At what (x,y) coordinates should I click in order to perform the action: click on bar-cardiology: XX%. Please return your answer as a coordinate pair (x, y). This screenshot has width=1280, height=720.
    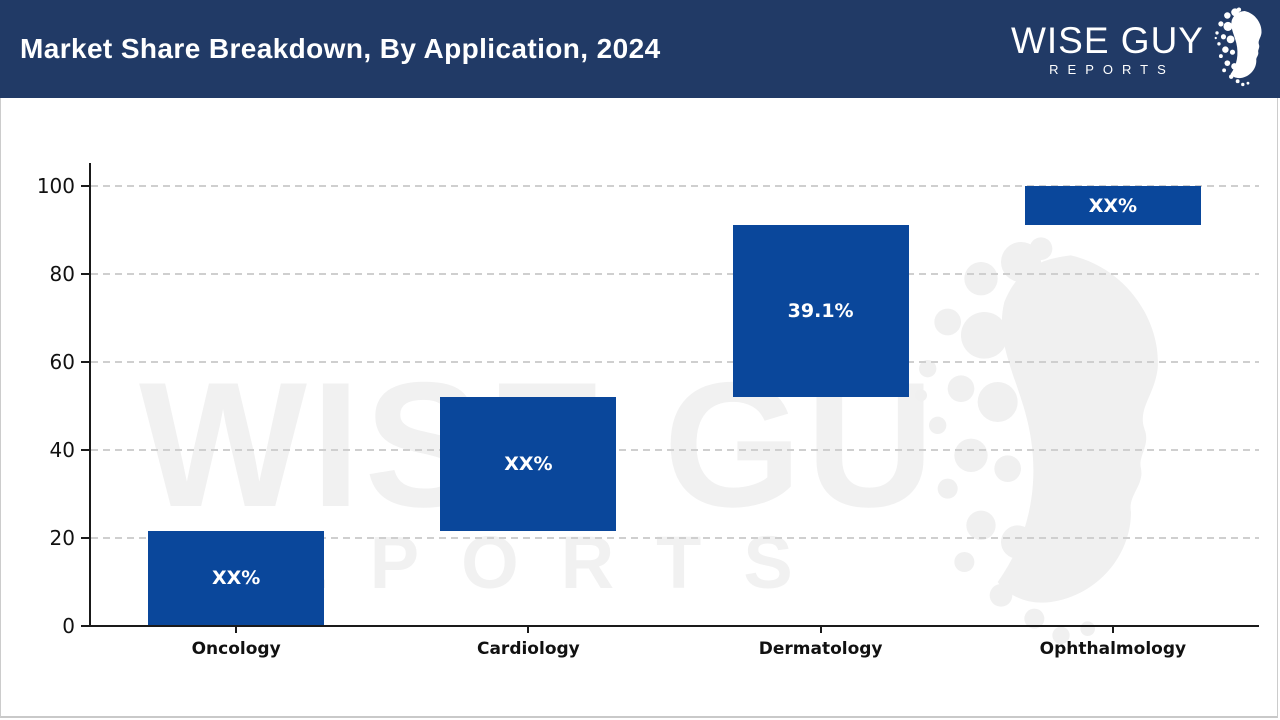
    Looking at the image, I should click on (528, 463).